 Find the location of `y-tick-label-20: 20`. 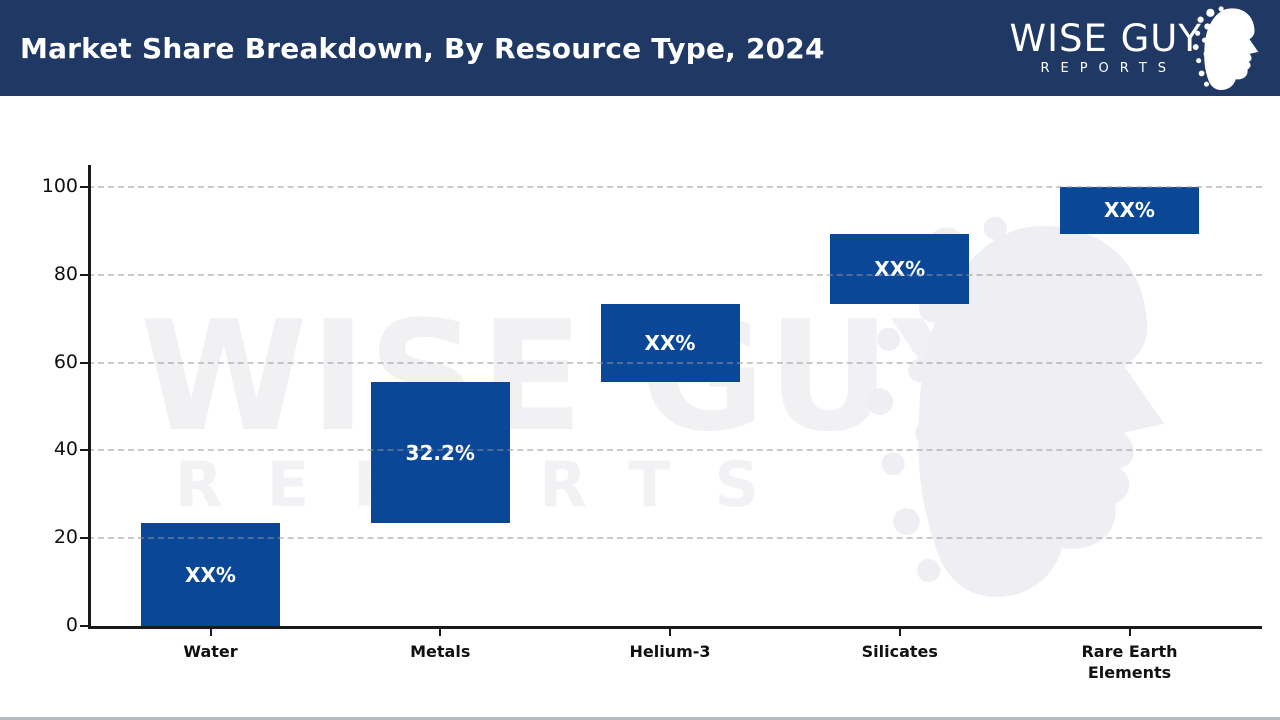

y-tick-label-20: 20 is located at coordinates (65, 537).